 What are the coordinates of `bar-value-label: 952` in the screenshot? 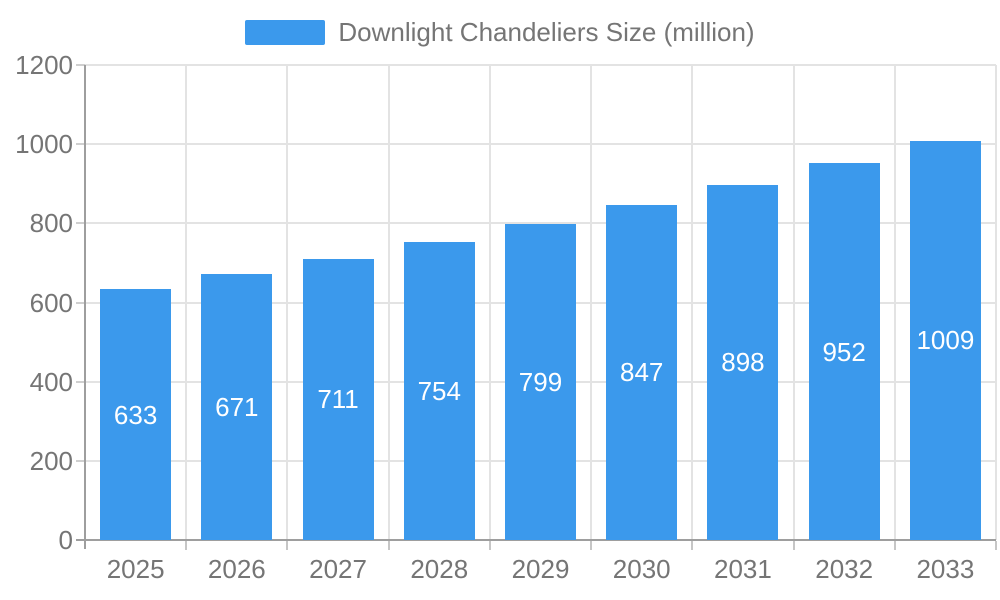 It's located at (844, 351).